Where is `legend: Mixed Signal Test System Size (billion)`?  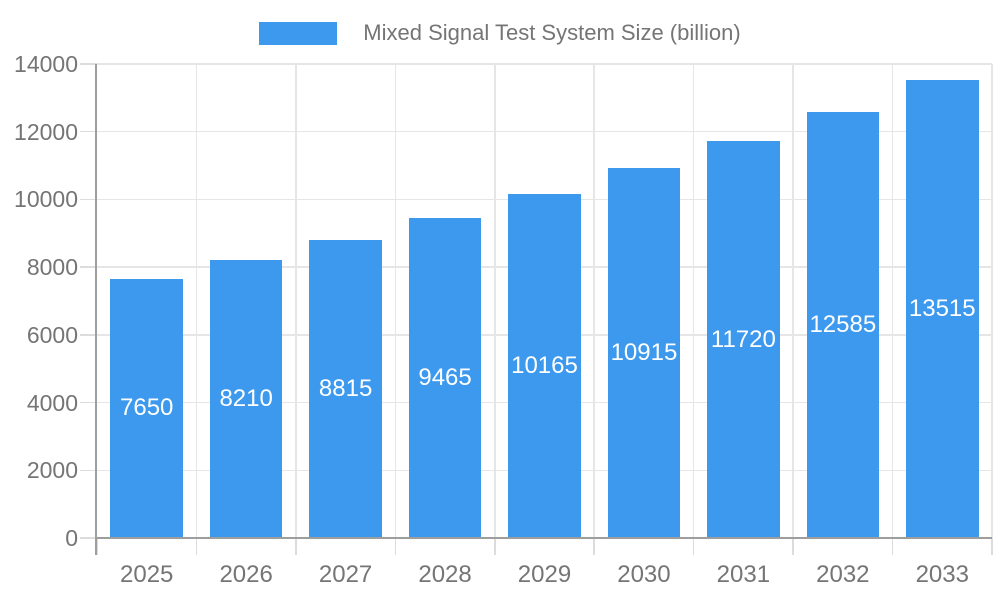
legend: Mixed Signal Test System Size (billion) is located at coordinates (500, 33).